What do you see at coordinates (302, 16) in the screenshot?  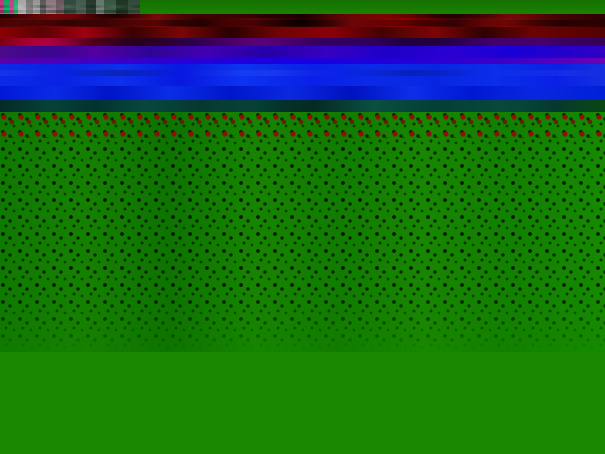 I see `noise-streak-top` at bounding box center [302, 16].